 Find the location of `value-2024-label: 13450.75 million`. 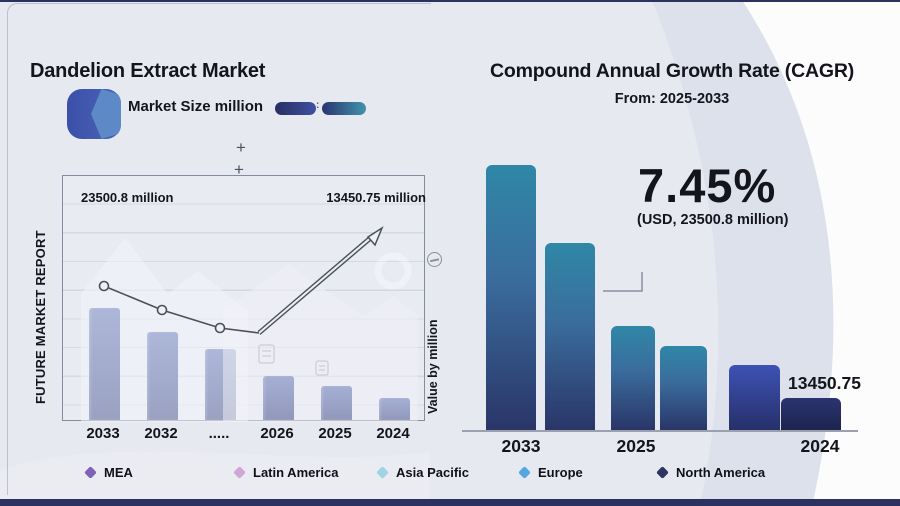

value-2024-label: 13450.75 million is located at coordinates (376, 197).